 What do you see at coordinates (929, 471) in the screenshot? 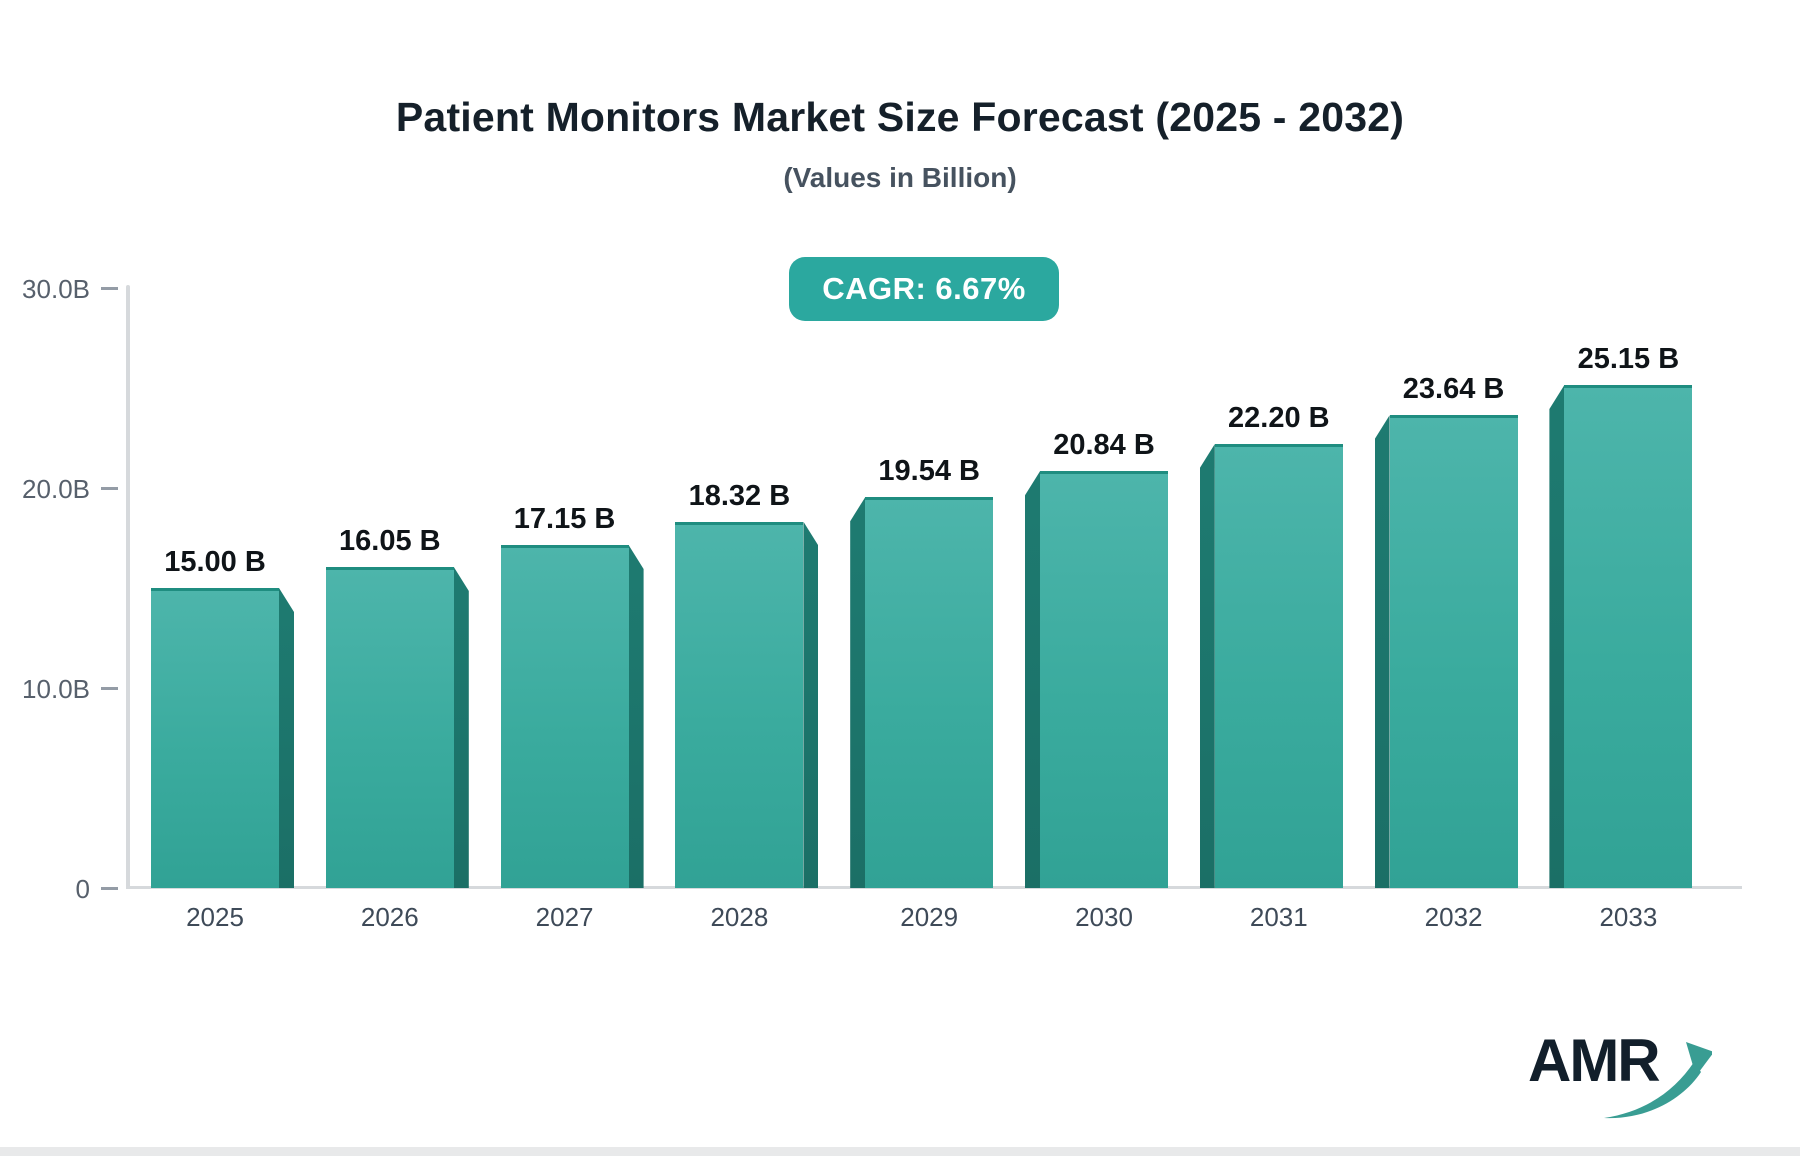
I see `bar-value-label: 19.54 B` at bounding box center [929, 471].